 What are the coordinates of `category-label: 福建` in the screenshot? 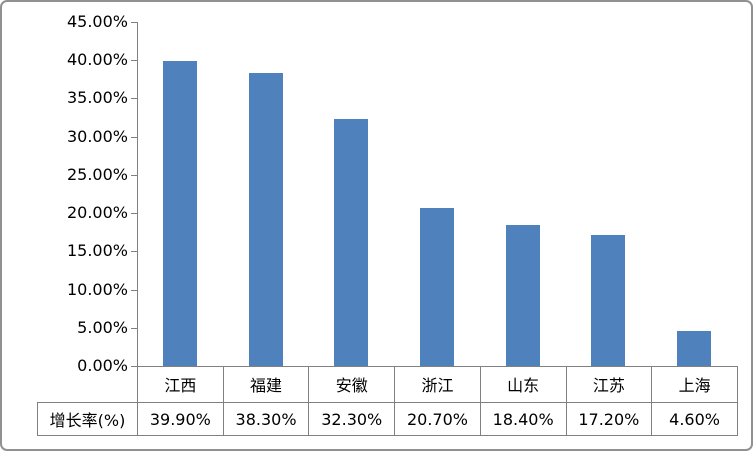 It's located at (267, 384).